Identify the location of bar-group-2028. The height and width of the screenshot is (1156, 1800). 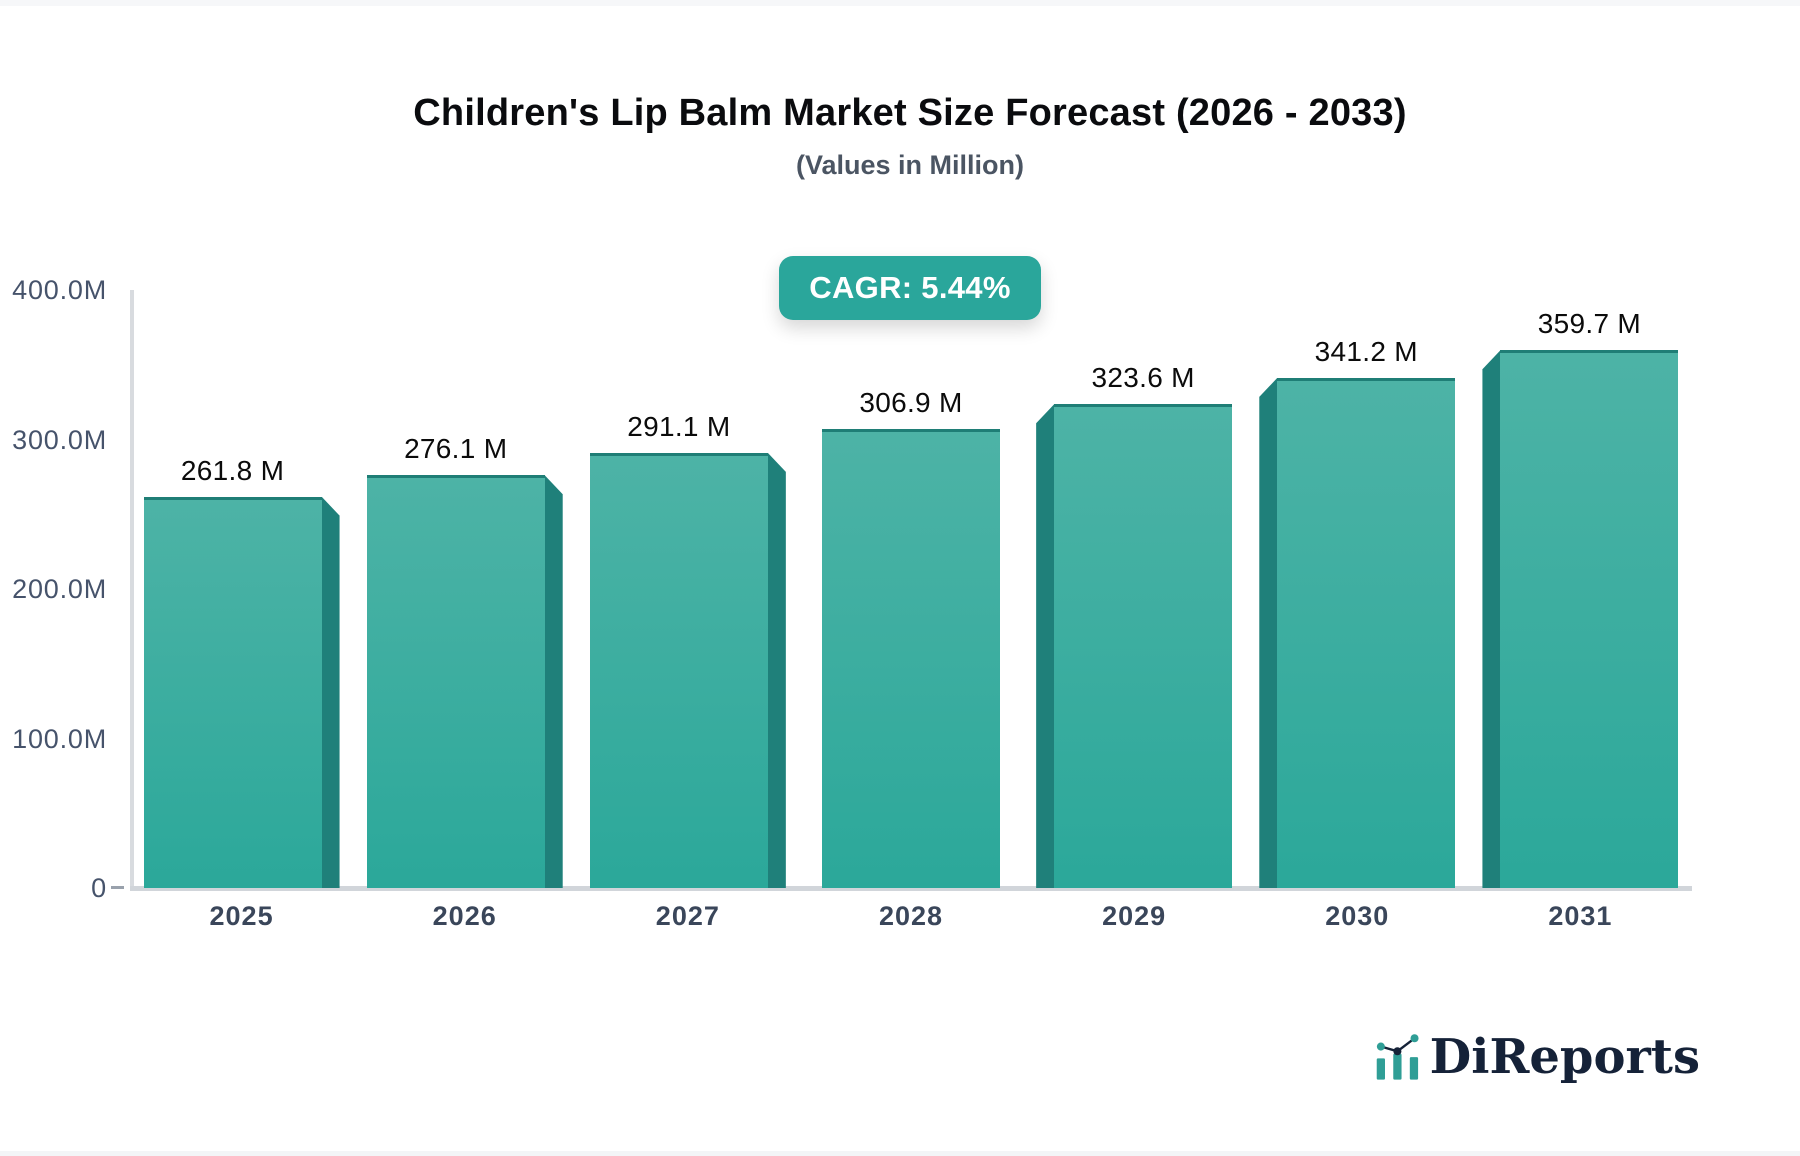
(911, 658).